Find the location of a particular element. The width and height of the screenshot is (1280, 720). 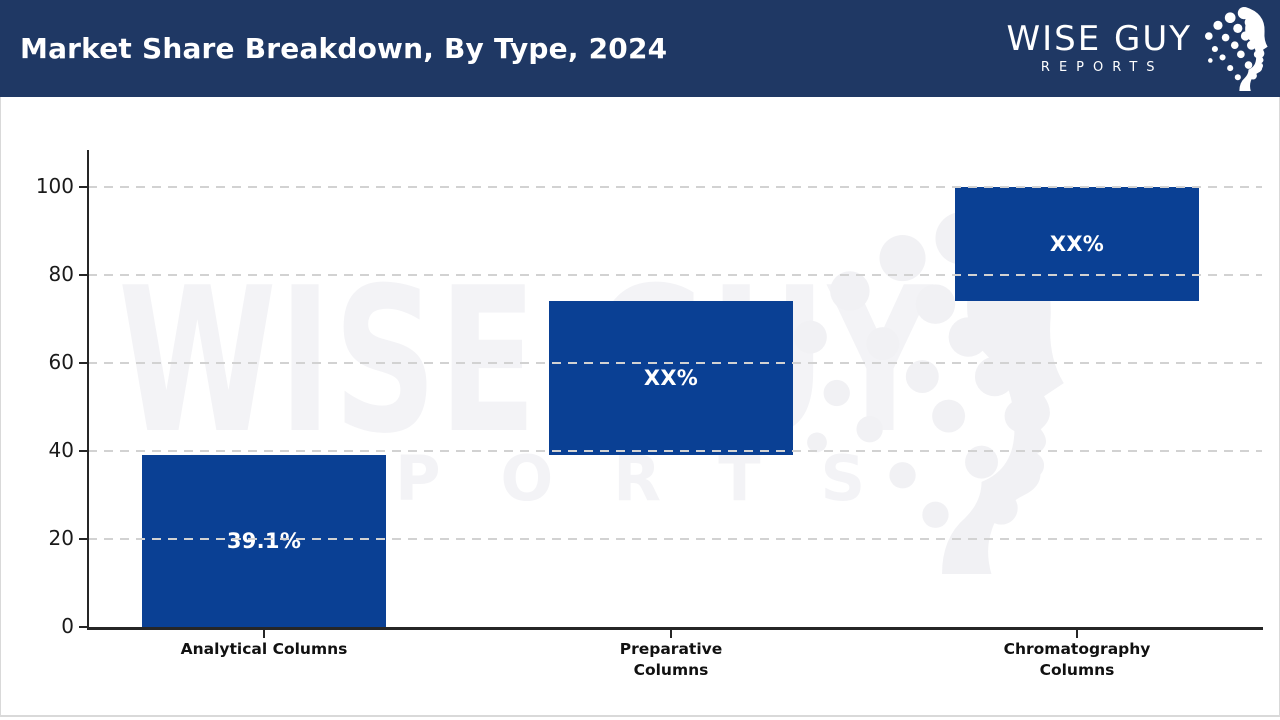

gridline-y80 is located at coordinates (675, 275).